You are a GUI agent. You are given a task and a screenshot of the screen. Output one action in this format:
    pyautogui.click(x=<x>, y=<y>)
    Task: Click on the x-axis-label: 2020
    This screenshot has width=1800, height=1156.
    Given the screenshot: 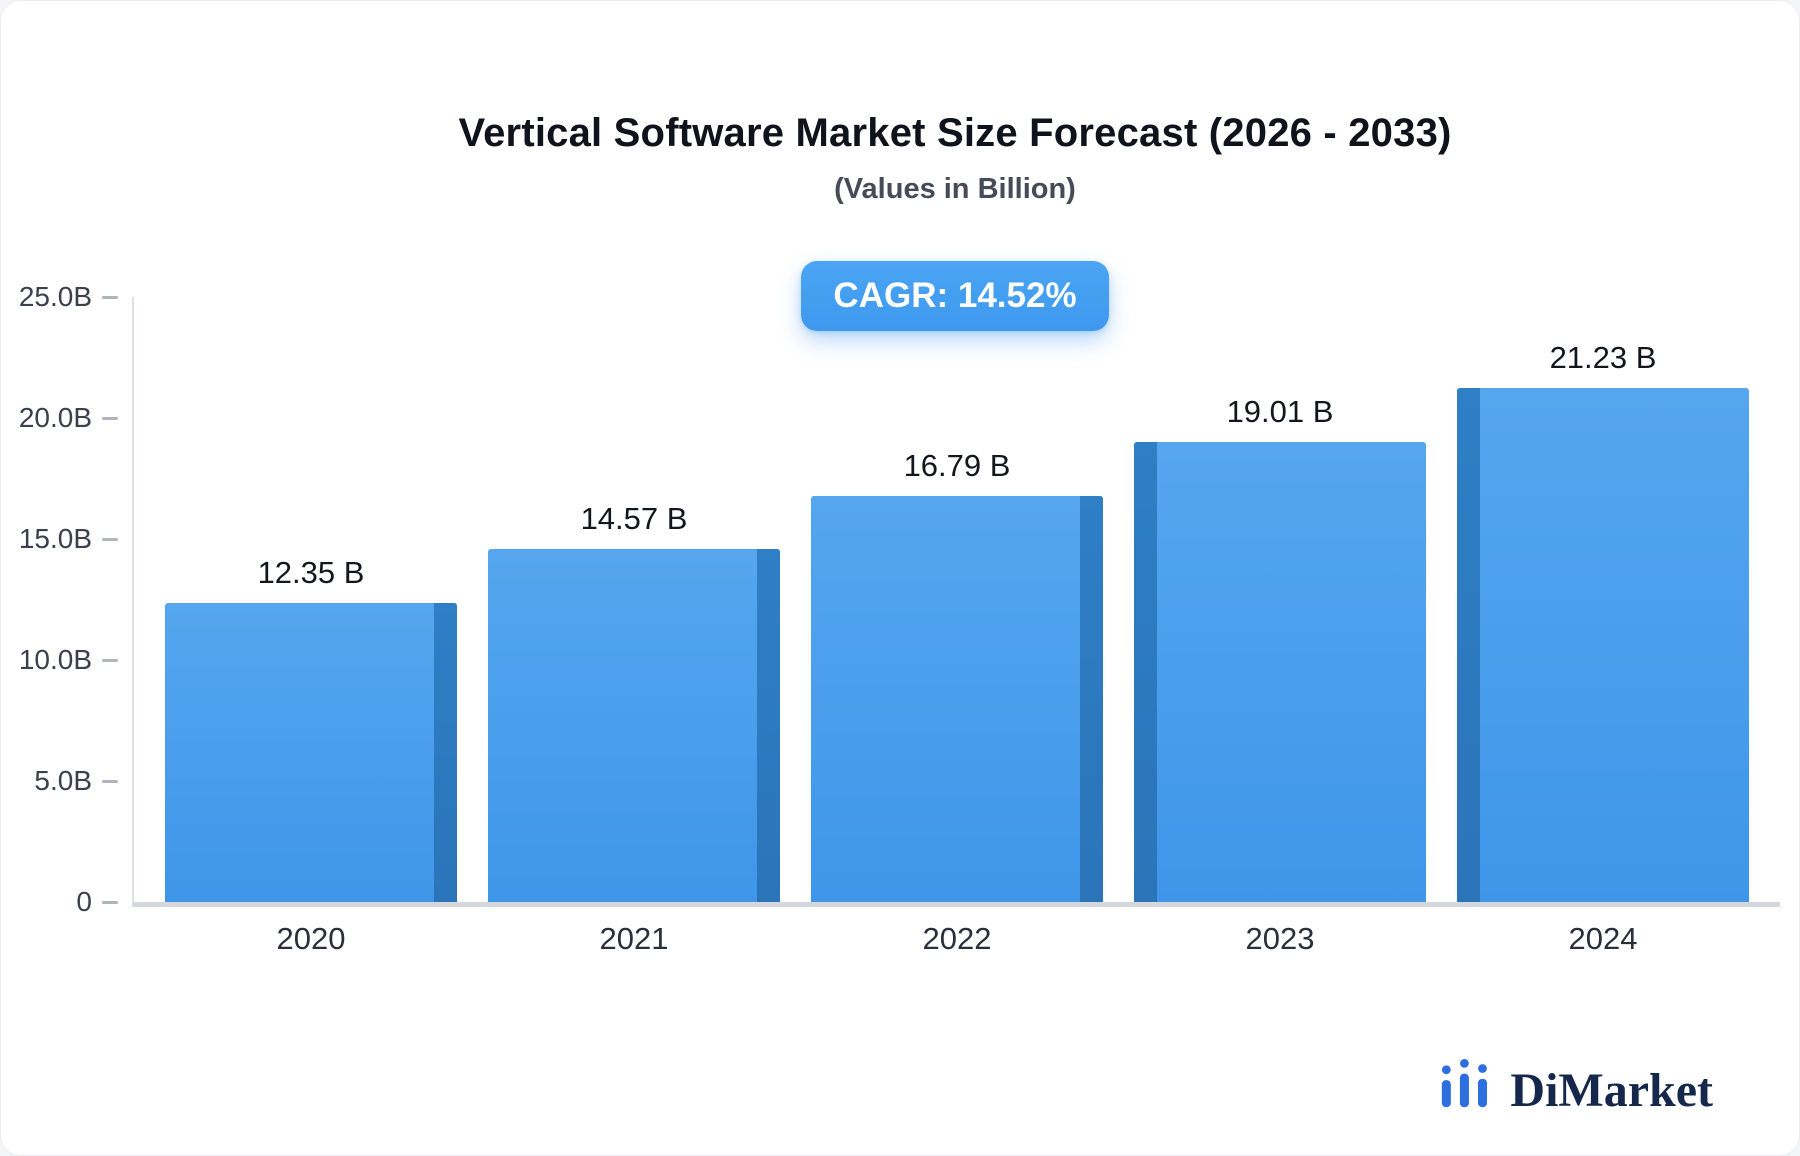 What is the action you would take?
    pyautogui.click(x=311, y=938)
    